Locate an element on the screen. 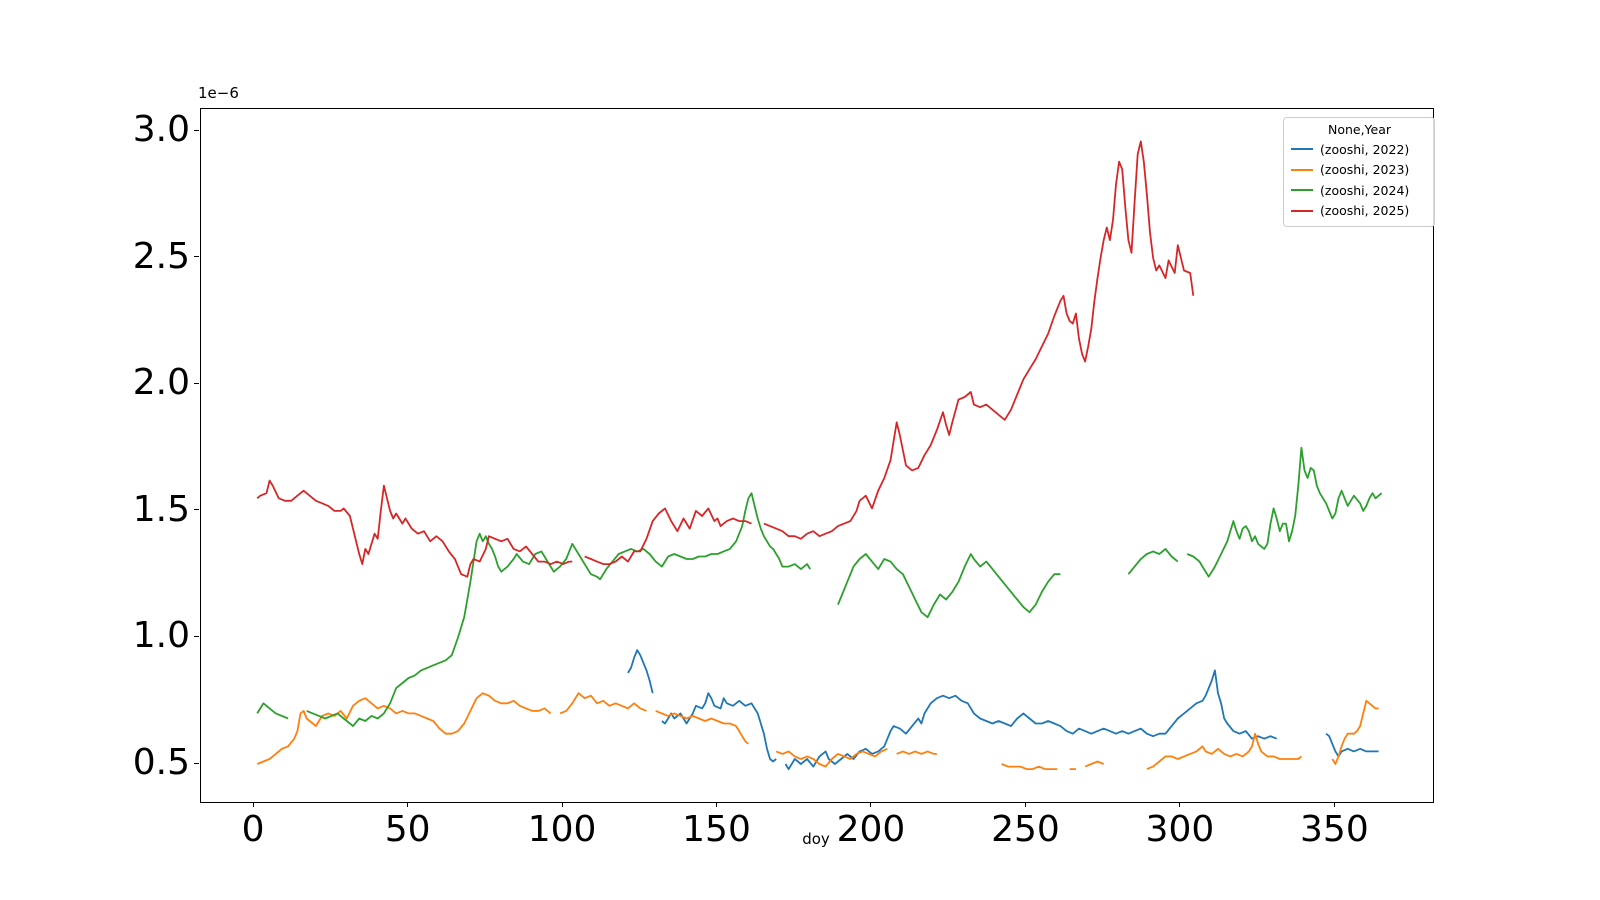 The image size is (1600, 900). legend-item-label: (zooshi, 2025) is located at coordinates (1365, 211).